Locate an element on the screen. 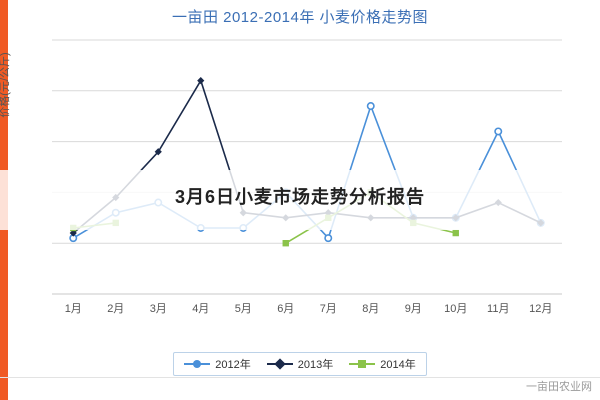  chart-legend: 2012年 2013年 2014年 is located at coordinates (300, 364).